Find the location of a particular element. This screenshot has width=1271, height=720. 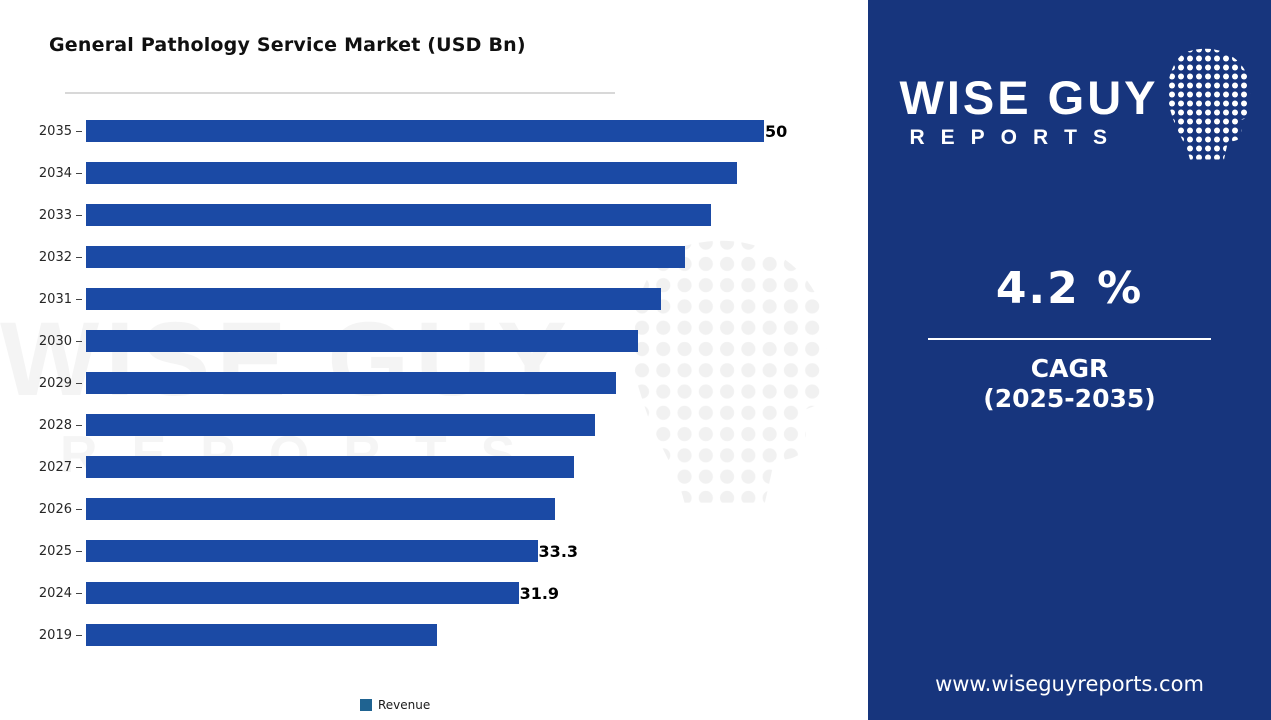

bar-row-2024: 2024 31.9 is located at coordinates (399, 593).